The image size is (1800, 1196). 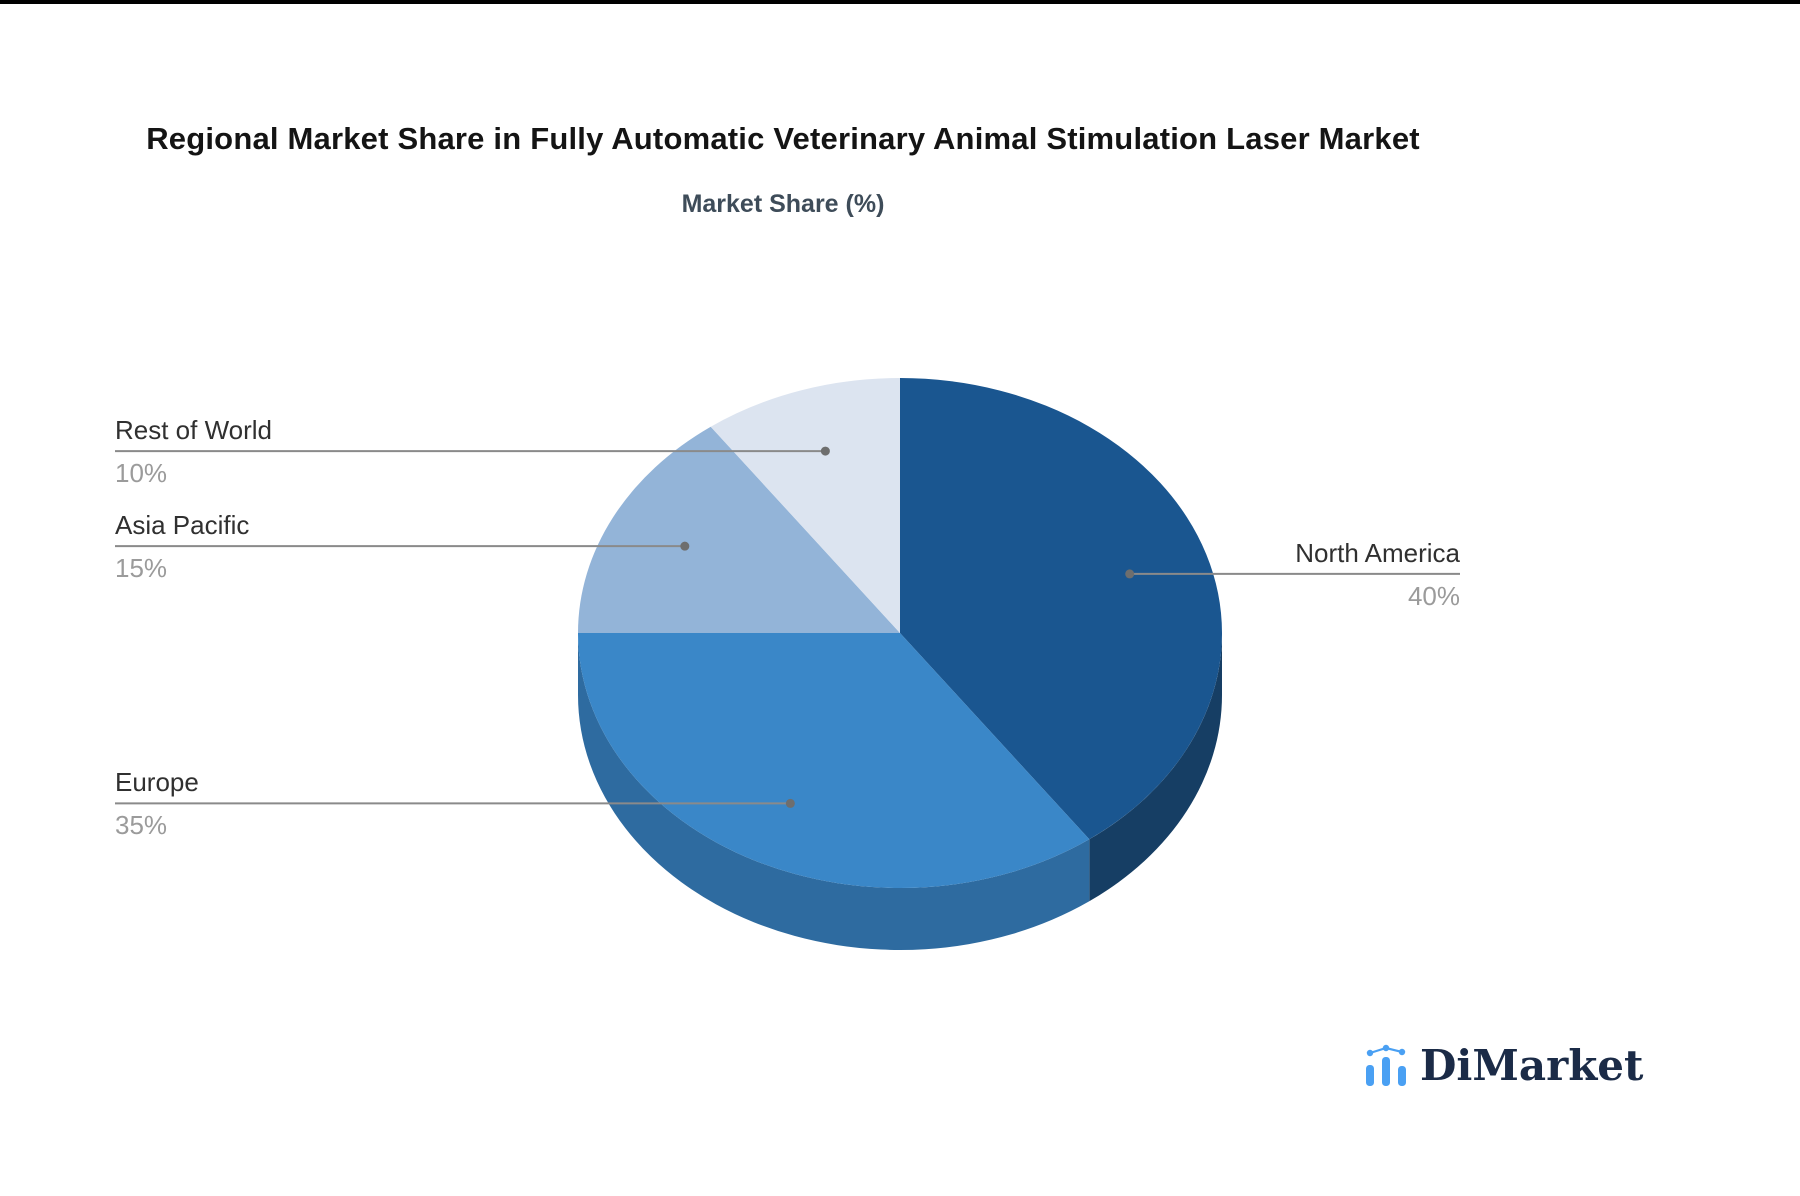 I want to click on leader-dot-north-america, so click(x=1130, y=574).